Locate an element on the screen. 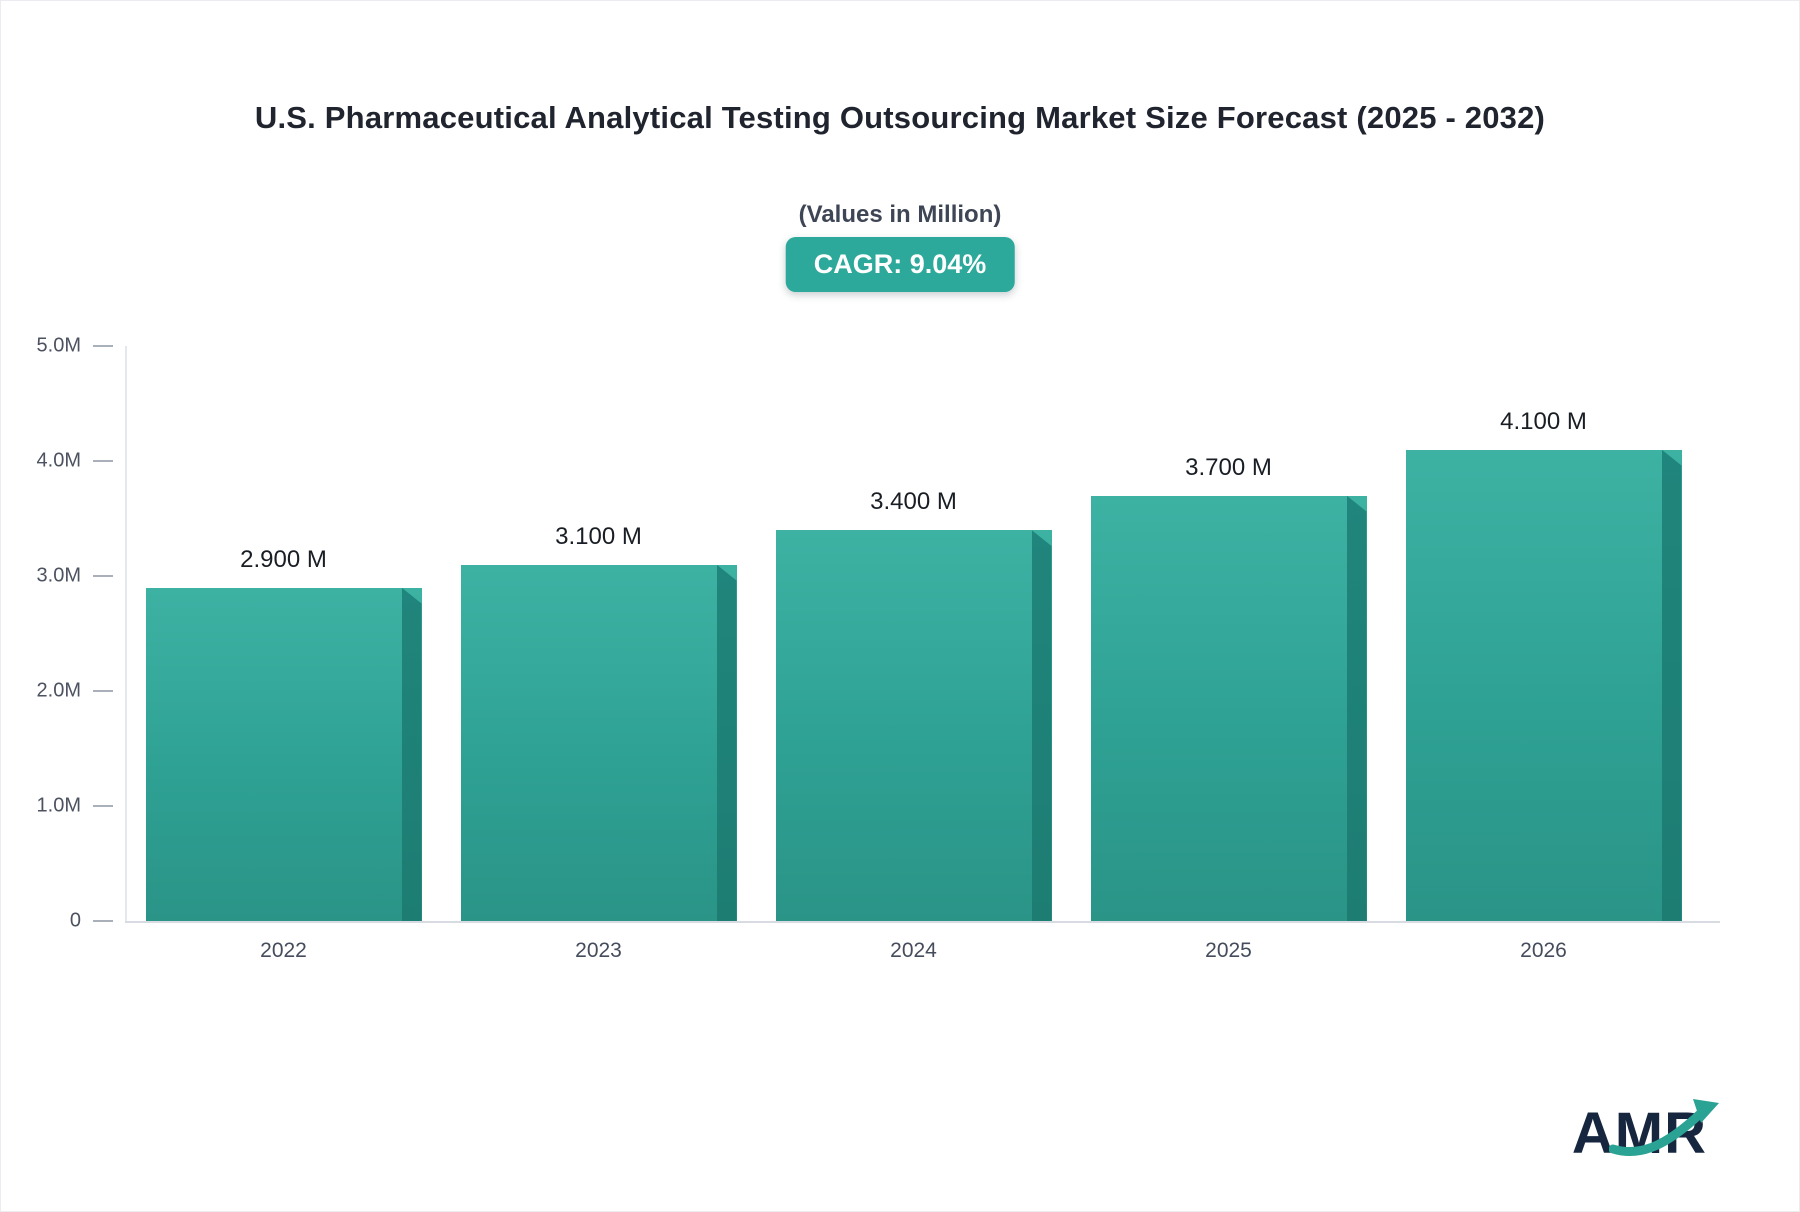 The height and width of the screenshot is (1212, 1800). amr-logo: AMR is located at coordinates (1645, 1131).